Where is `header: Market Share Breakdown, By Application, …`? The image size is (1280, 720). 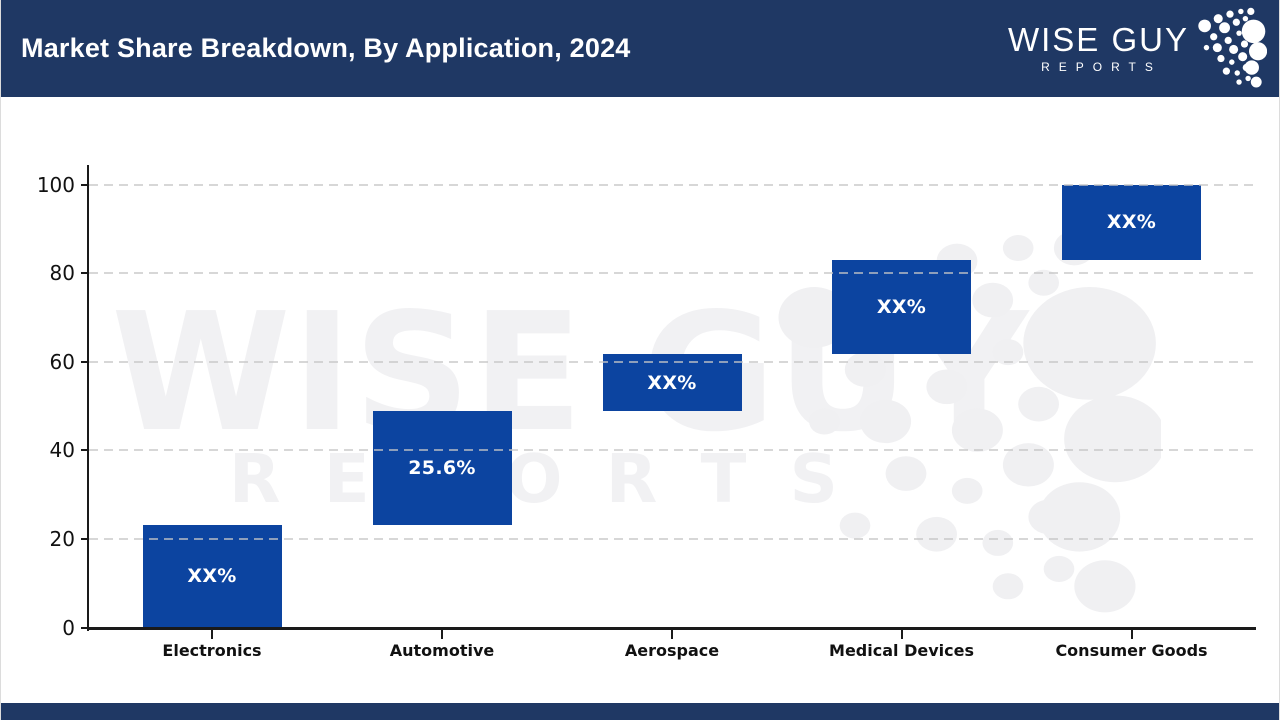 header: Market Share Breakdown, By Application, … is located at coordinates (640, 48).